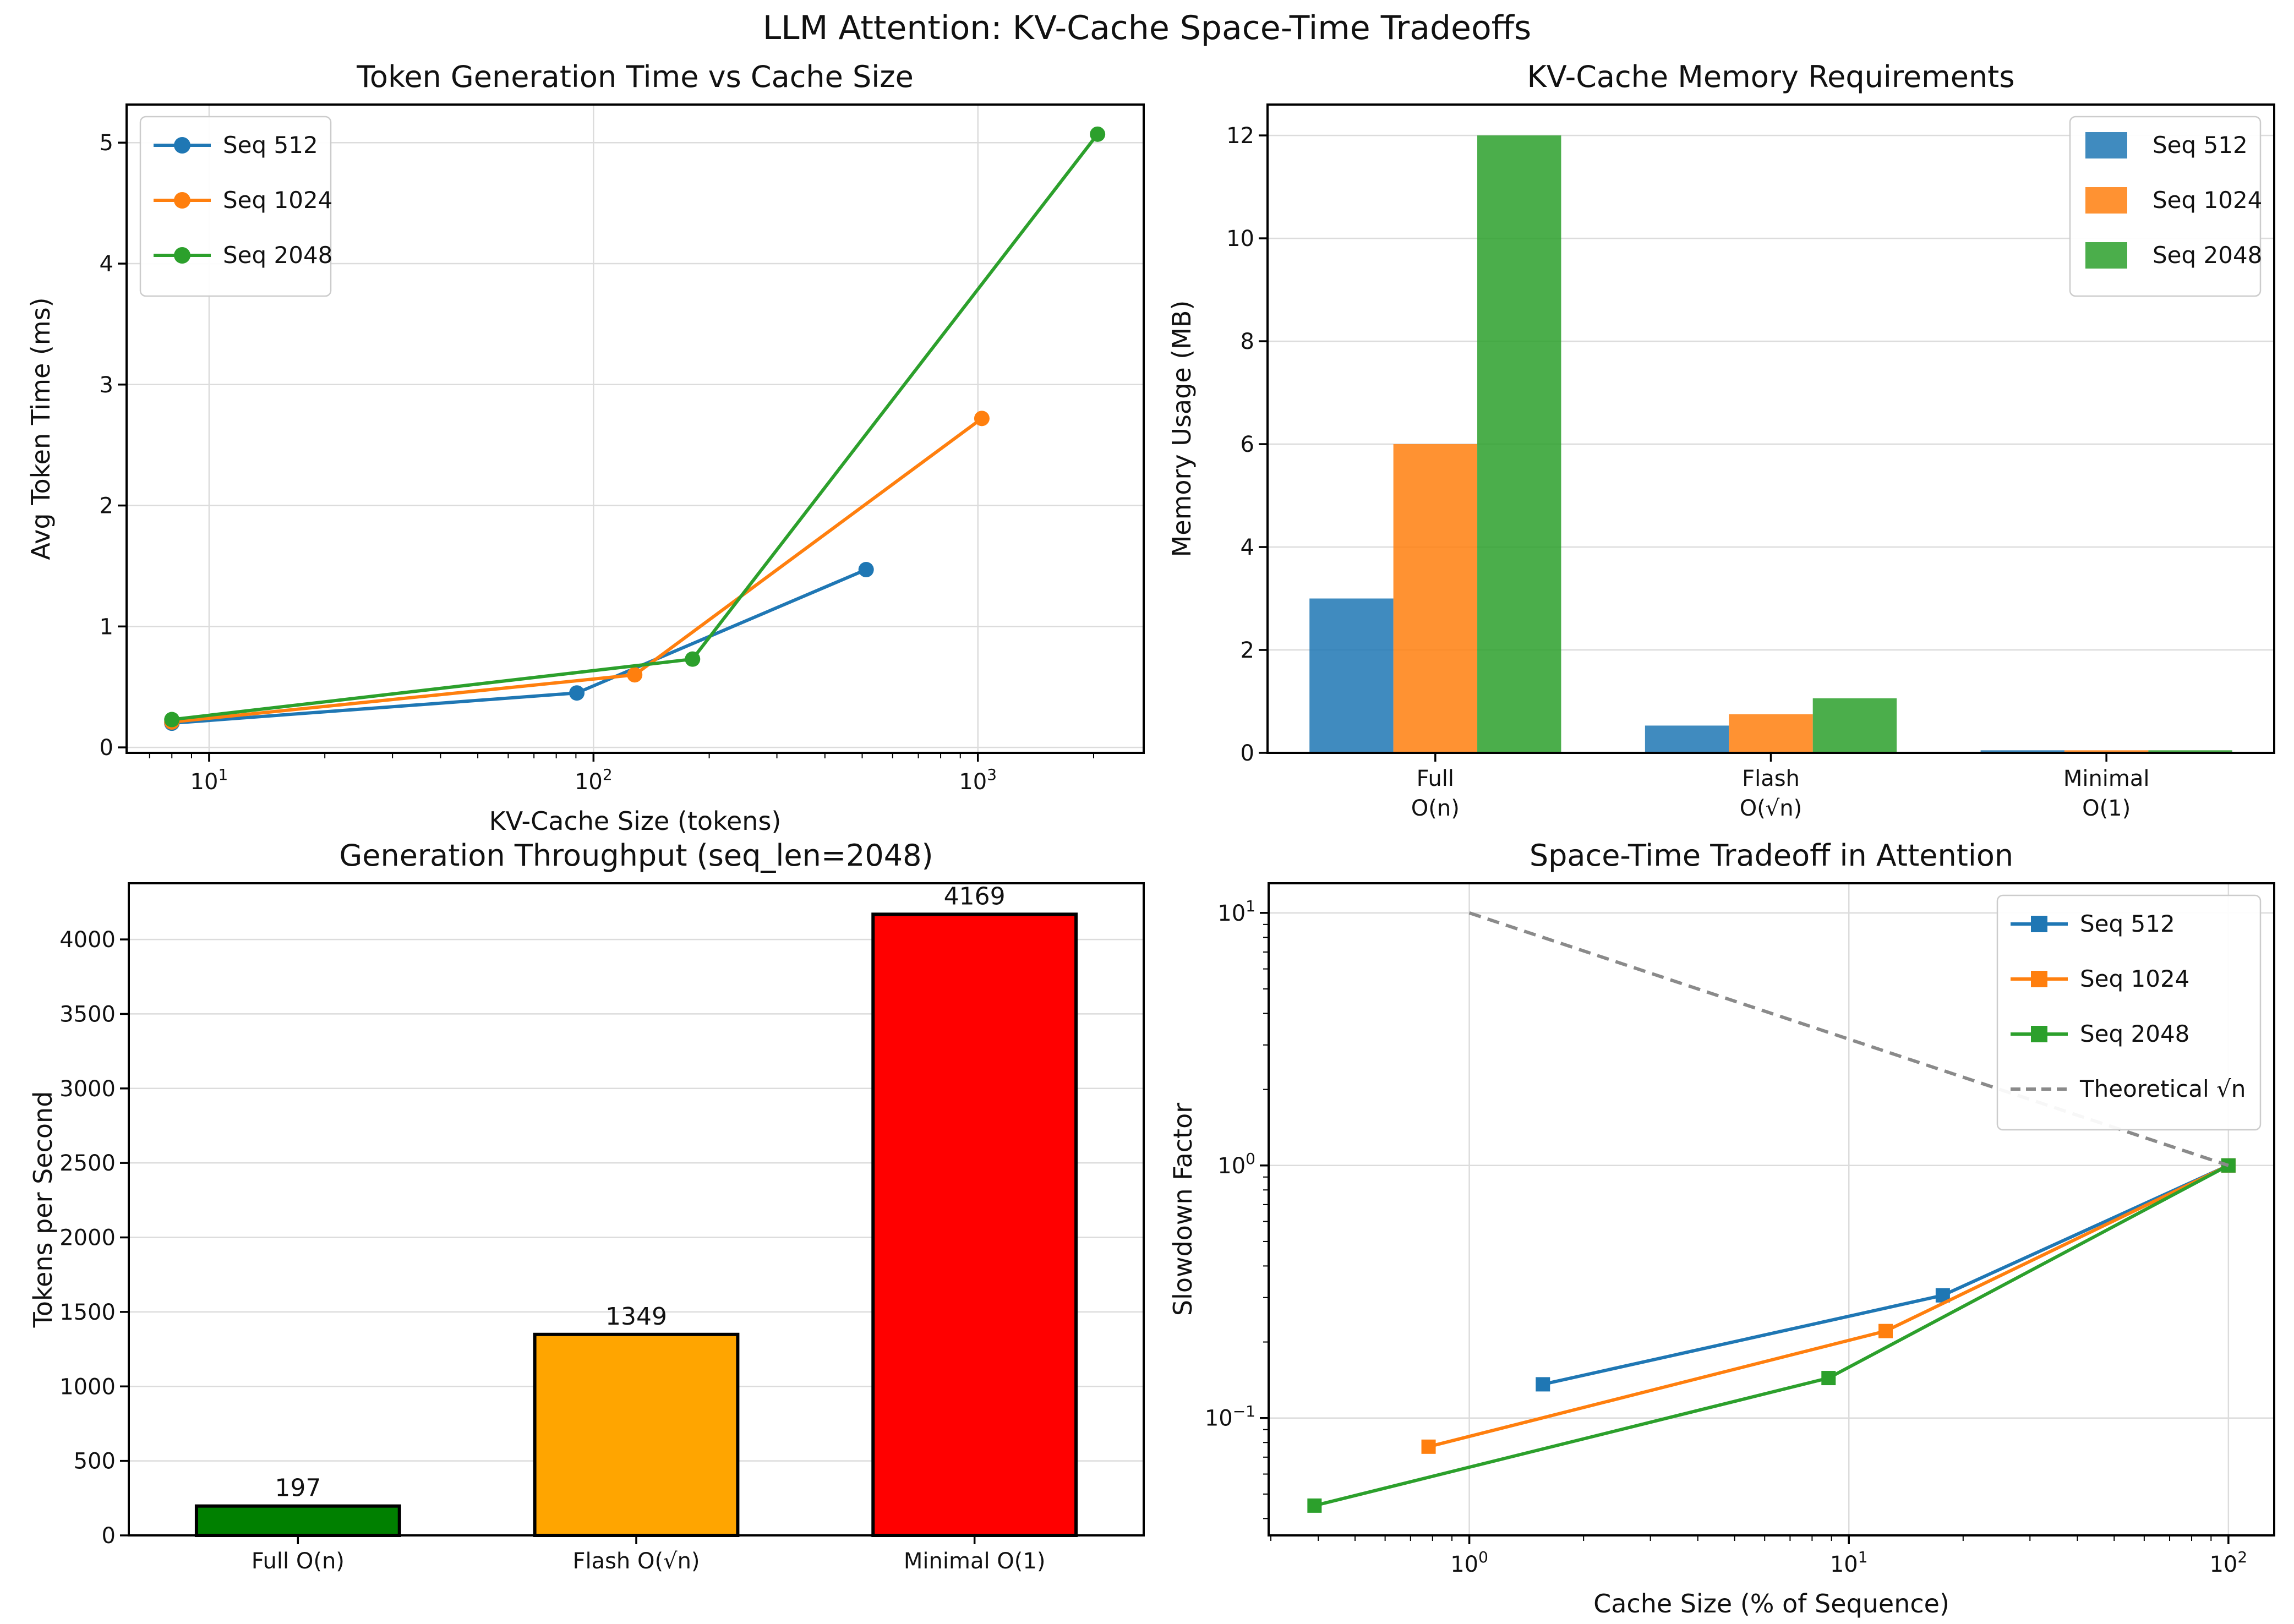 The width and height of the screenshot is (2294, 1624). I want to click on svg-text: 2500, so click(87, 1163).